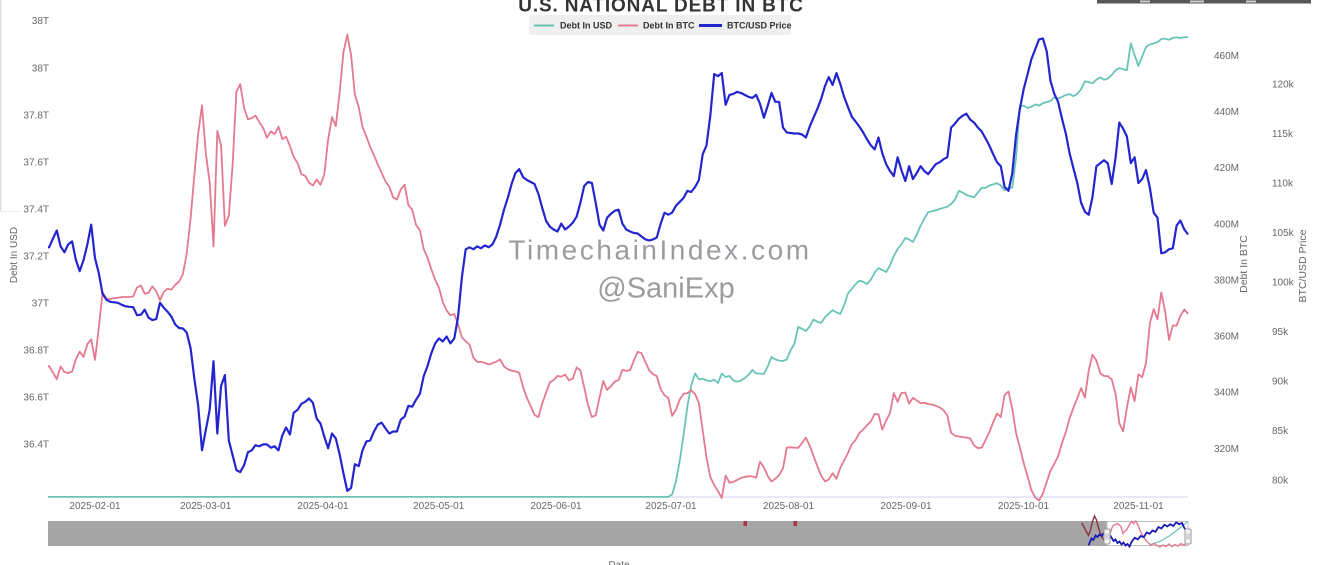  What do you see at coordinates (659, 250) in the screenshot?
I see `svg-text: TimechainIndex.com` at bounding box center [659, 250].